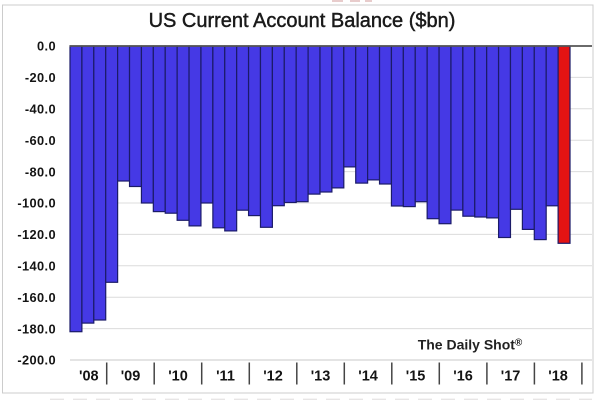  What do you see at coordinates (36, 297) in the screenshot?
I see `svg-text: -160.0` at bounding box center [36, 297].